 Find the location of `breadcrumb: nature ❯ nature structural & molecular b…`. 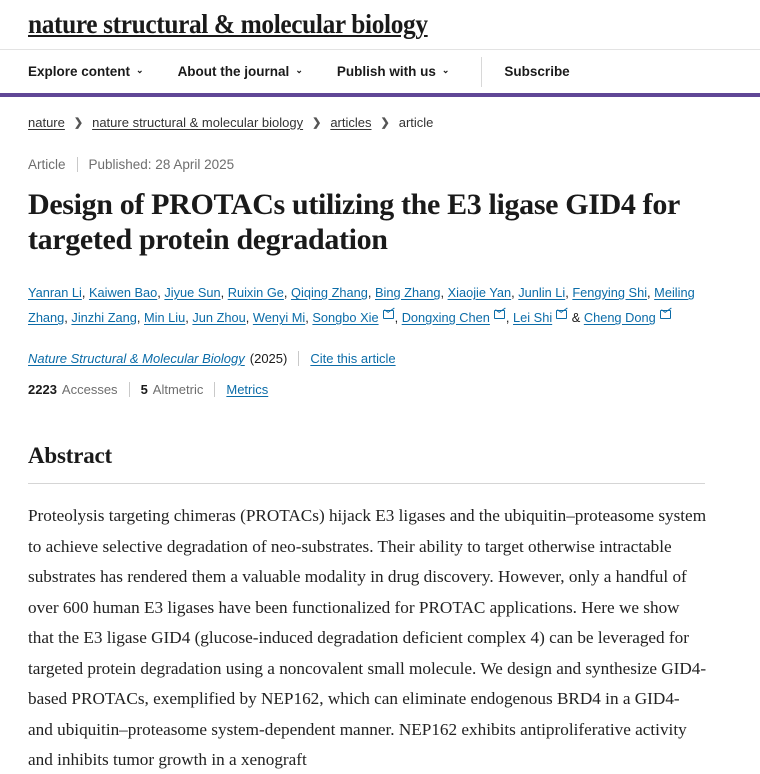

breadcrumb: nature ❯ nature structural & molecular b… is located at coordinates (380, 113).